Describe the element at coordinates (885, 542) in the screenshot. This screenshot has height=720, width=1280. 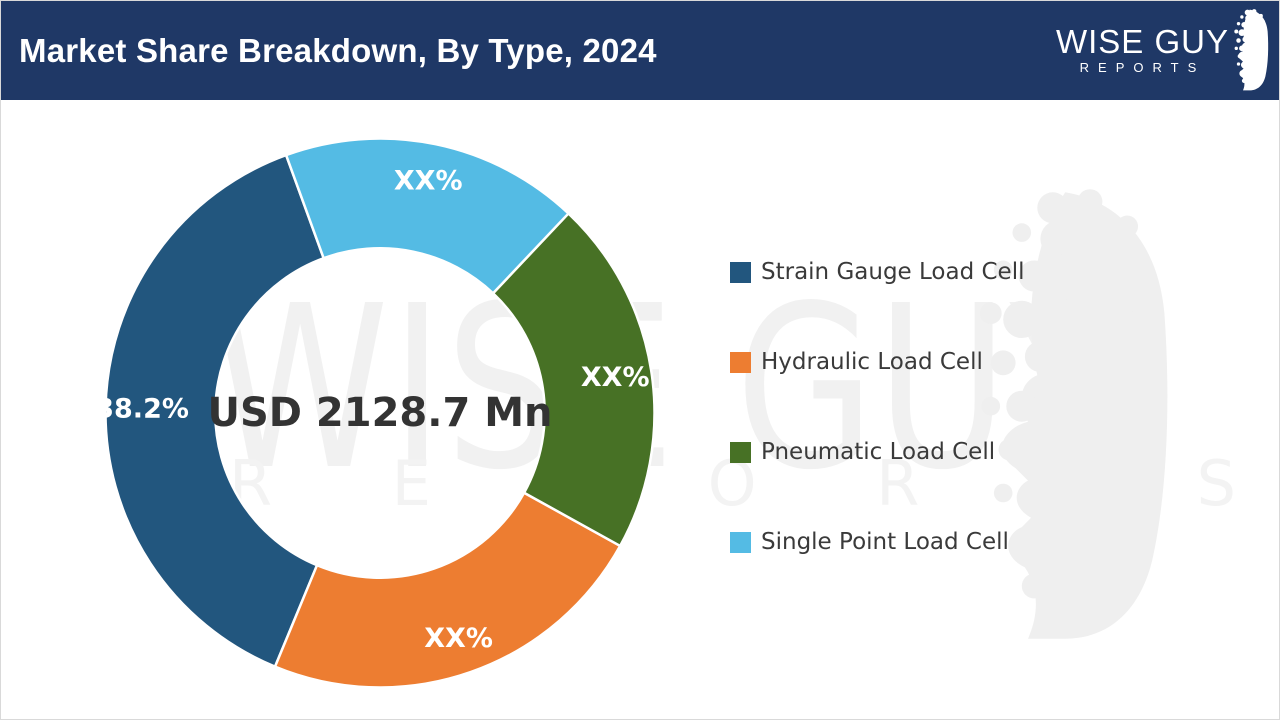
I see `legend-label: Single Point Load Cell` at that location.